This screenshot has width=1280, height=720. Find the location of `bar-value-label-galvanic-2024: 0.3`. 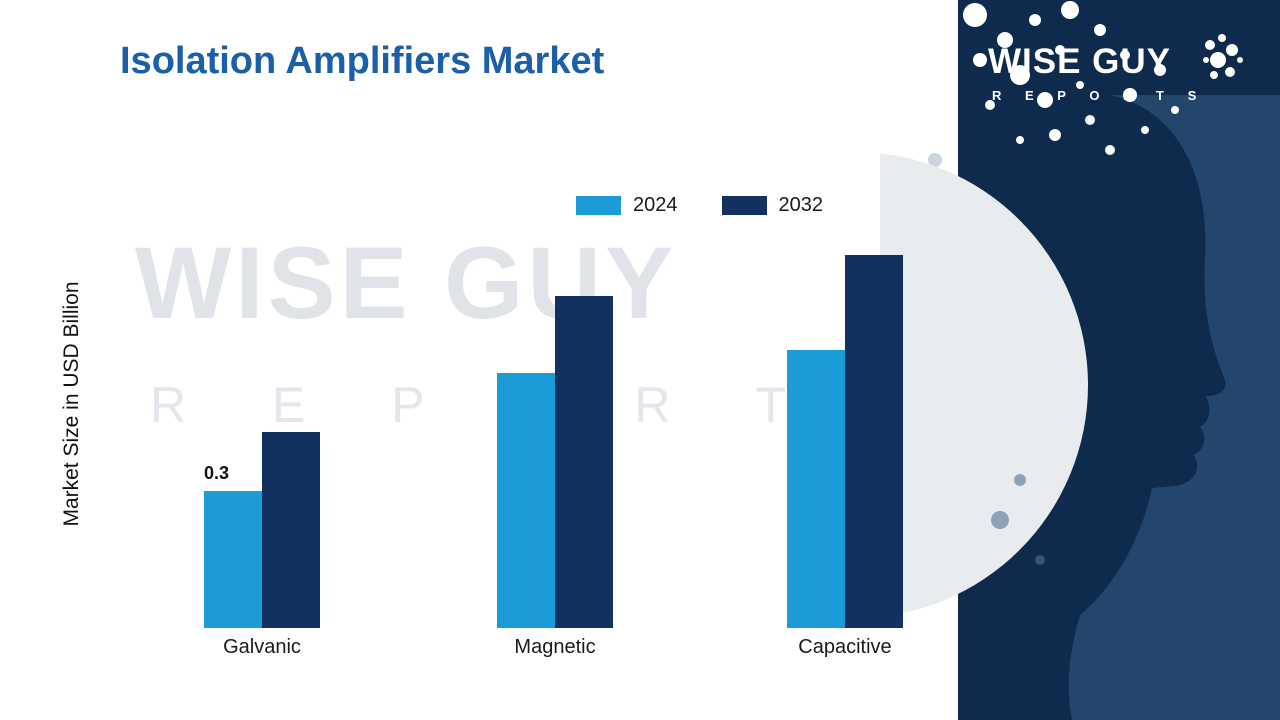

bar-value-label-galvanic-2024: 0.3 is located at coordinates (217, 473).